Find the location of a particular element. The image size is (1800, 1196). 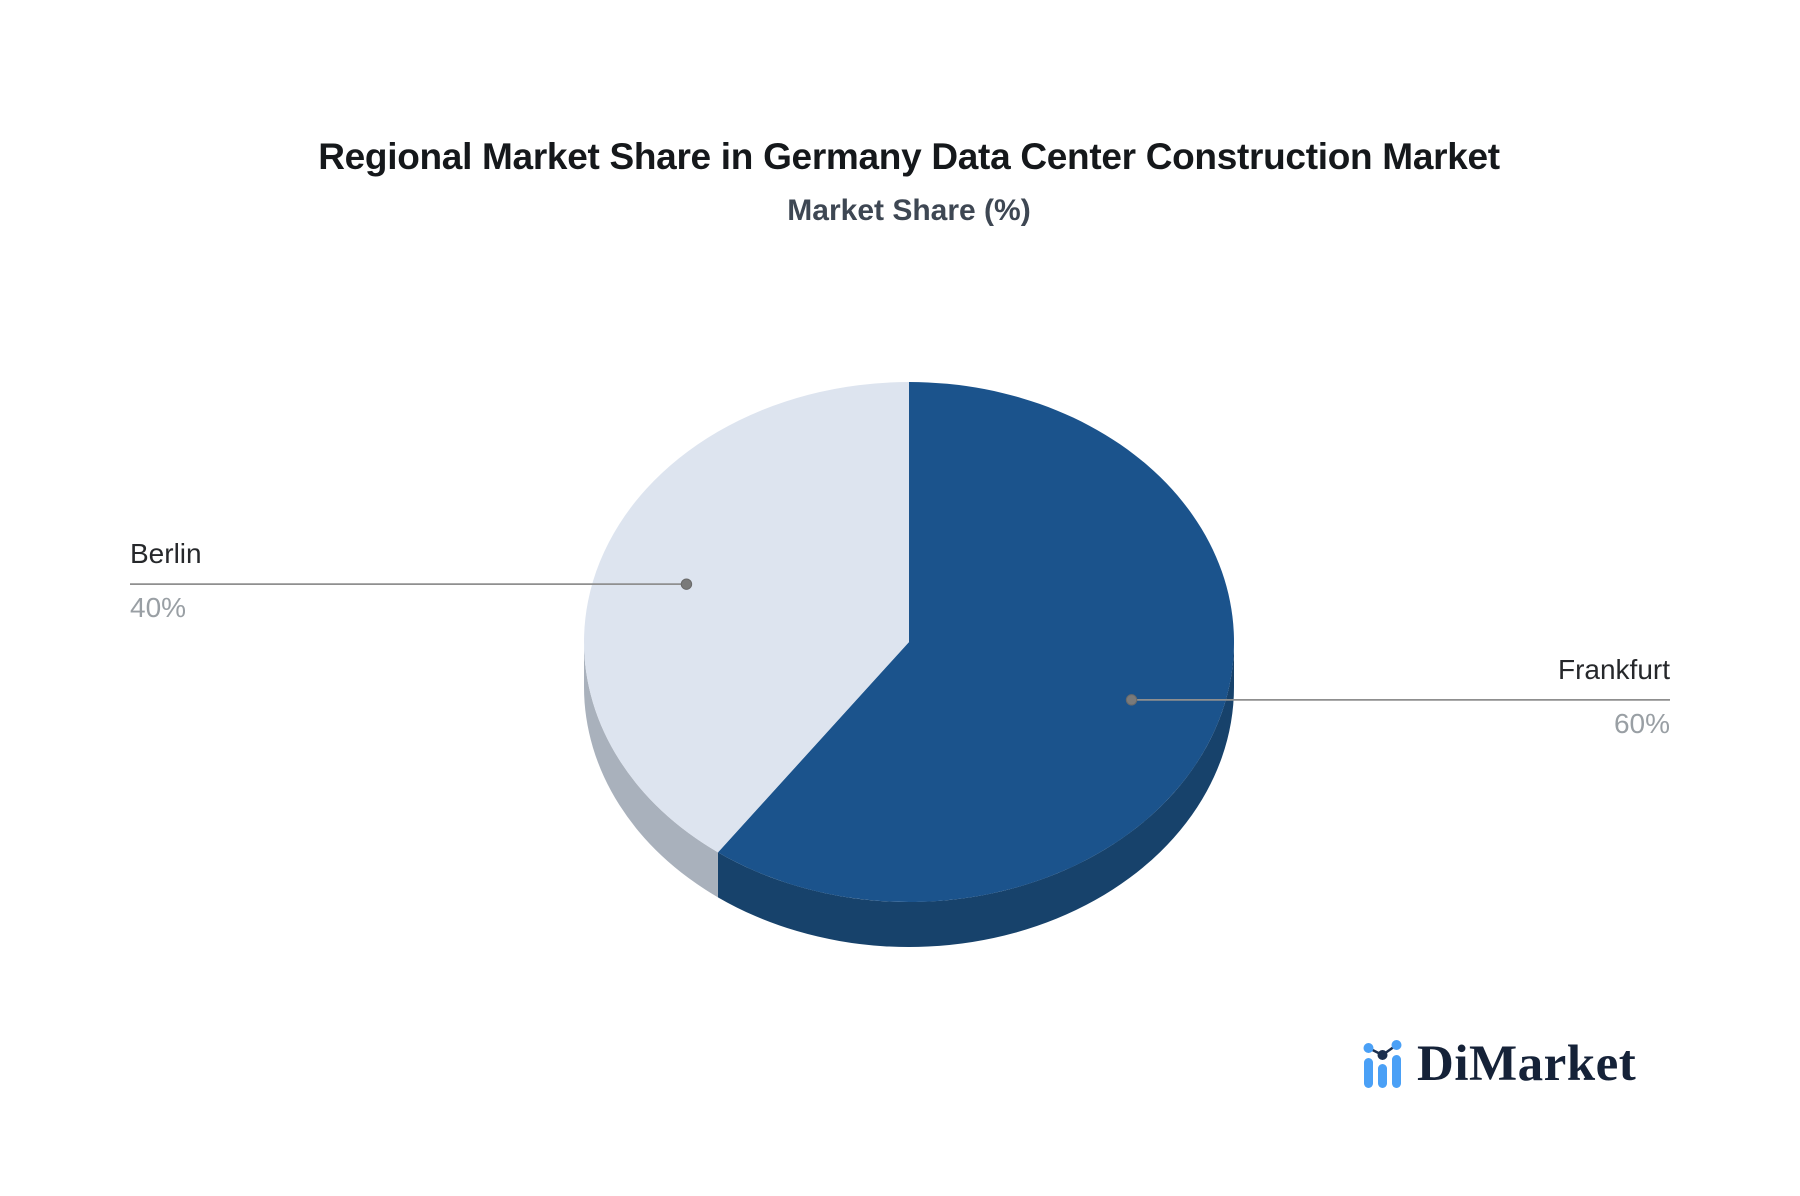

pie-slice-side-berlin is located at coordinates (651, 770).